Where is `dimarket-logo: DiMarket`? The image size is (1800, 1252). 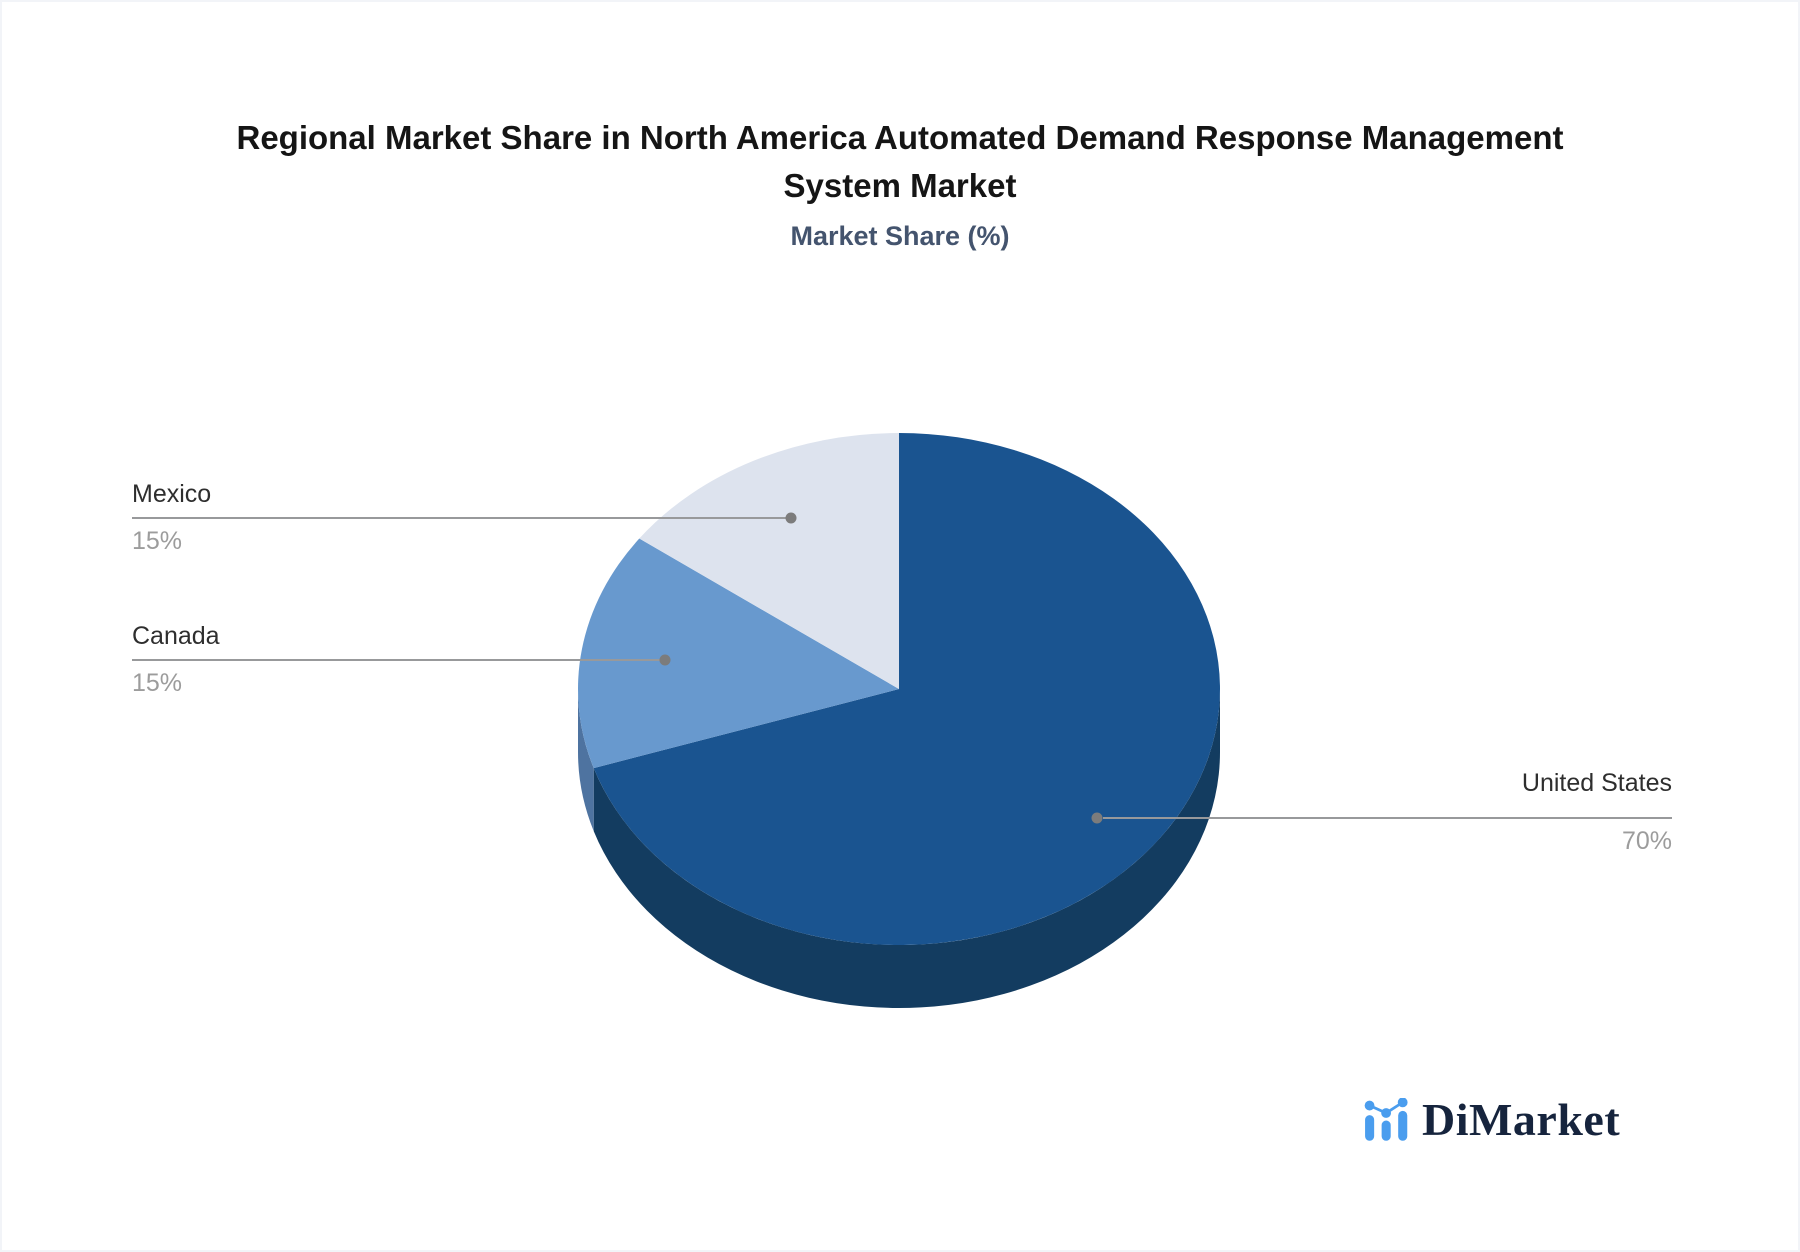 dimarket-logo: DiMarket is located at coordinates (1492, 1120).